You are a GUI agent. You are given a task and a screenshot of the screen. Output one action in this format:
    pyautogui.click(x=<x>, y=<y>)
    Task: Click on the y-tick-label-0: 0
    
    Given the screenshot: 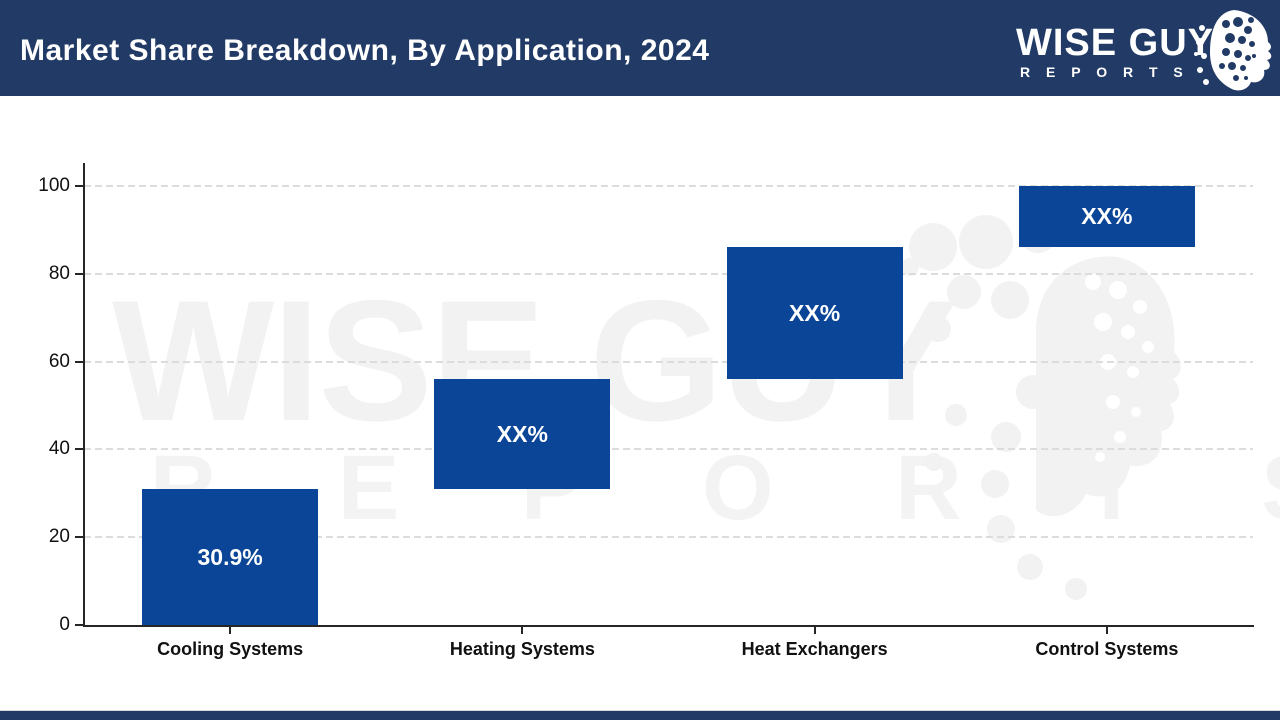 What is the action you would take?
    pyautogui.click(x=64, y=624)
    